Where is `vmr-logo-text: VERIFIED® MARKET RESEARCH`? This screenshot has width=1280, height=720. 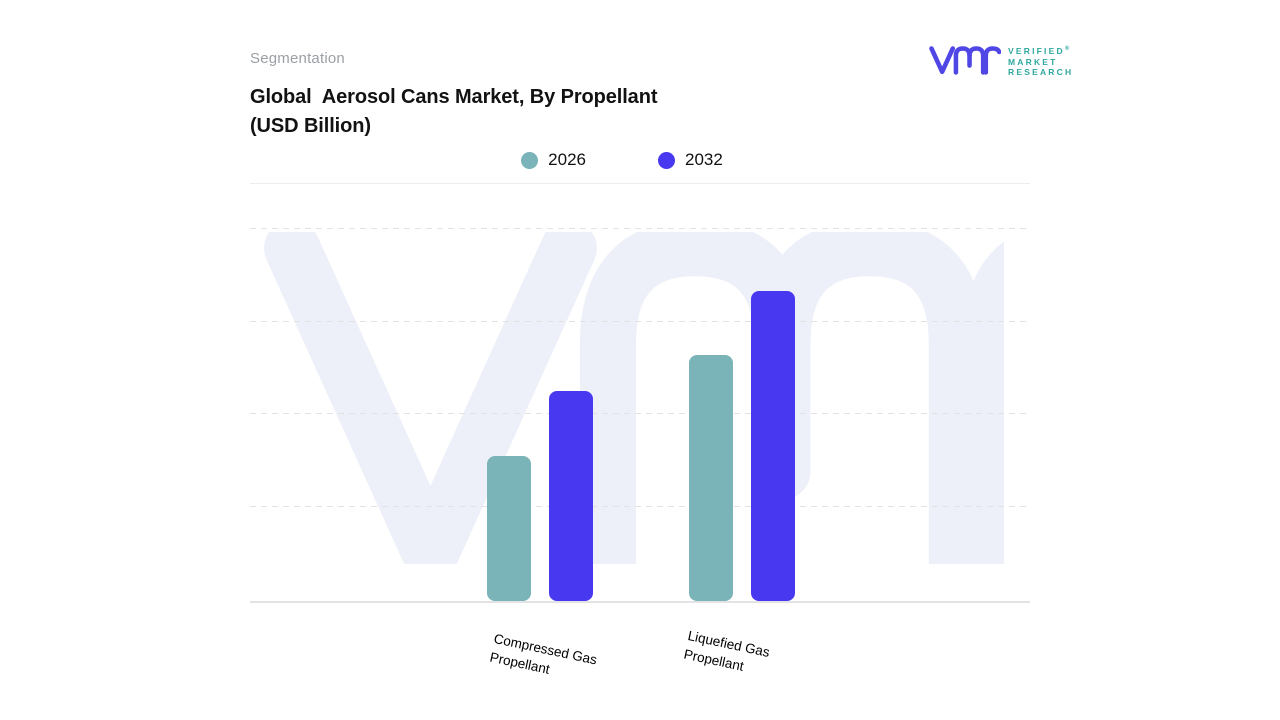
vmr-logo-text: VERIFIED® MARKET RESEARCH is located at coordinates (1040, 59).